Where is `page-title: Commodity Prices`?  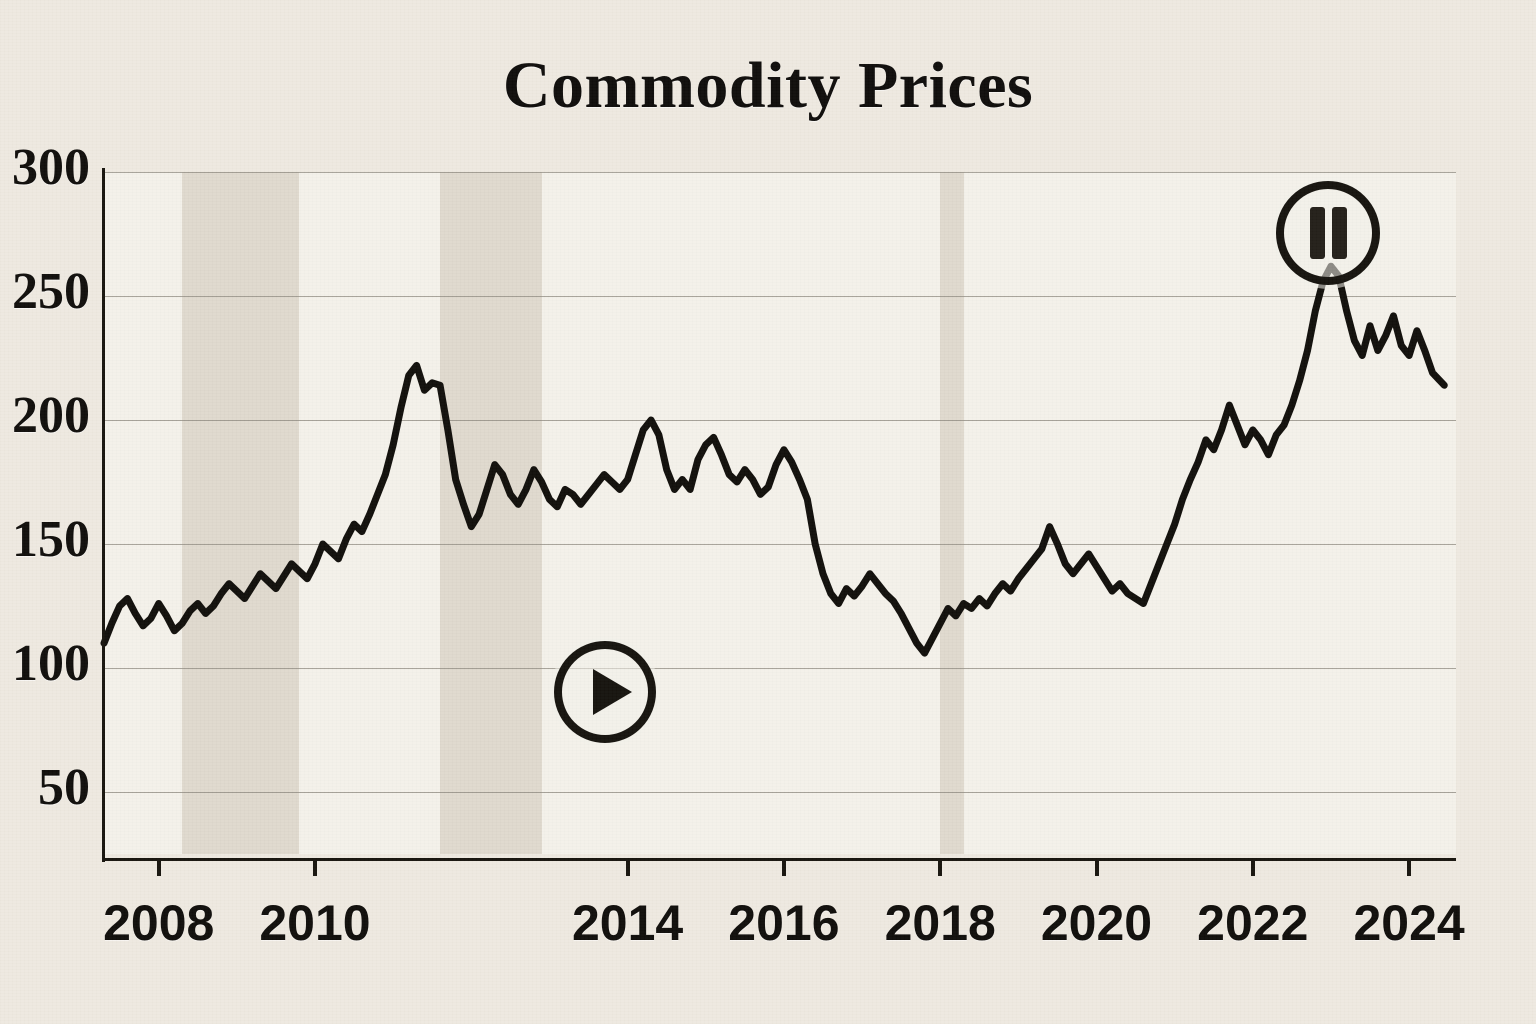 page-title: Commodity Prices is located at coordinates (768, 85).